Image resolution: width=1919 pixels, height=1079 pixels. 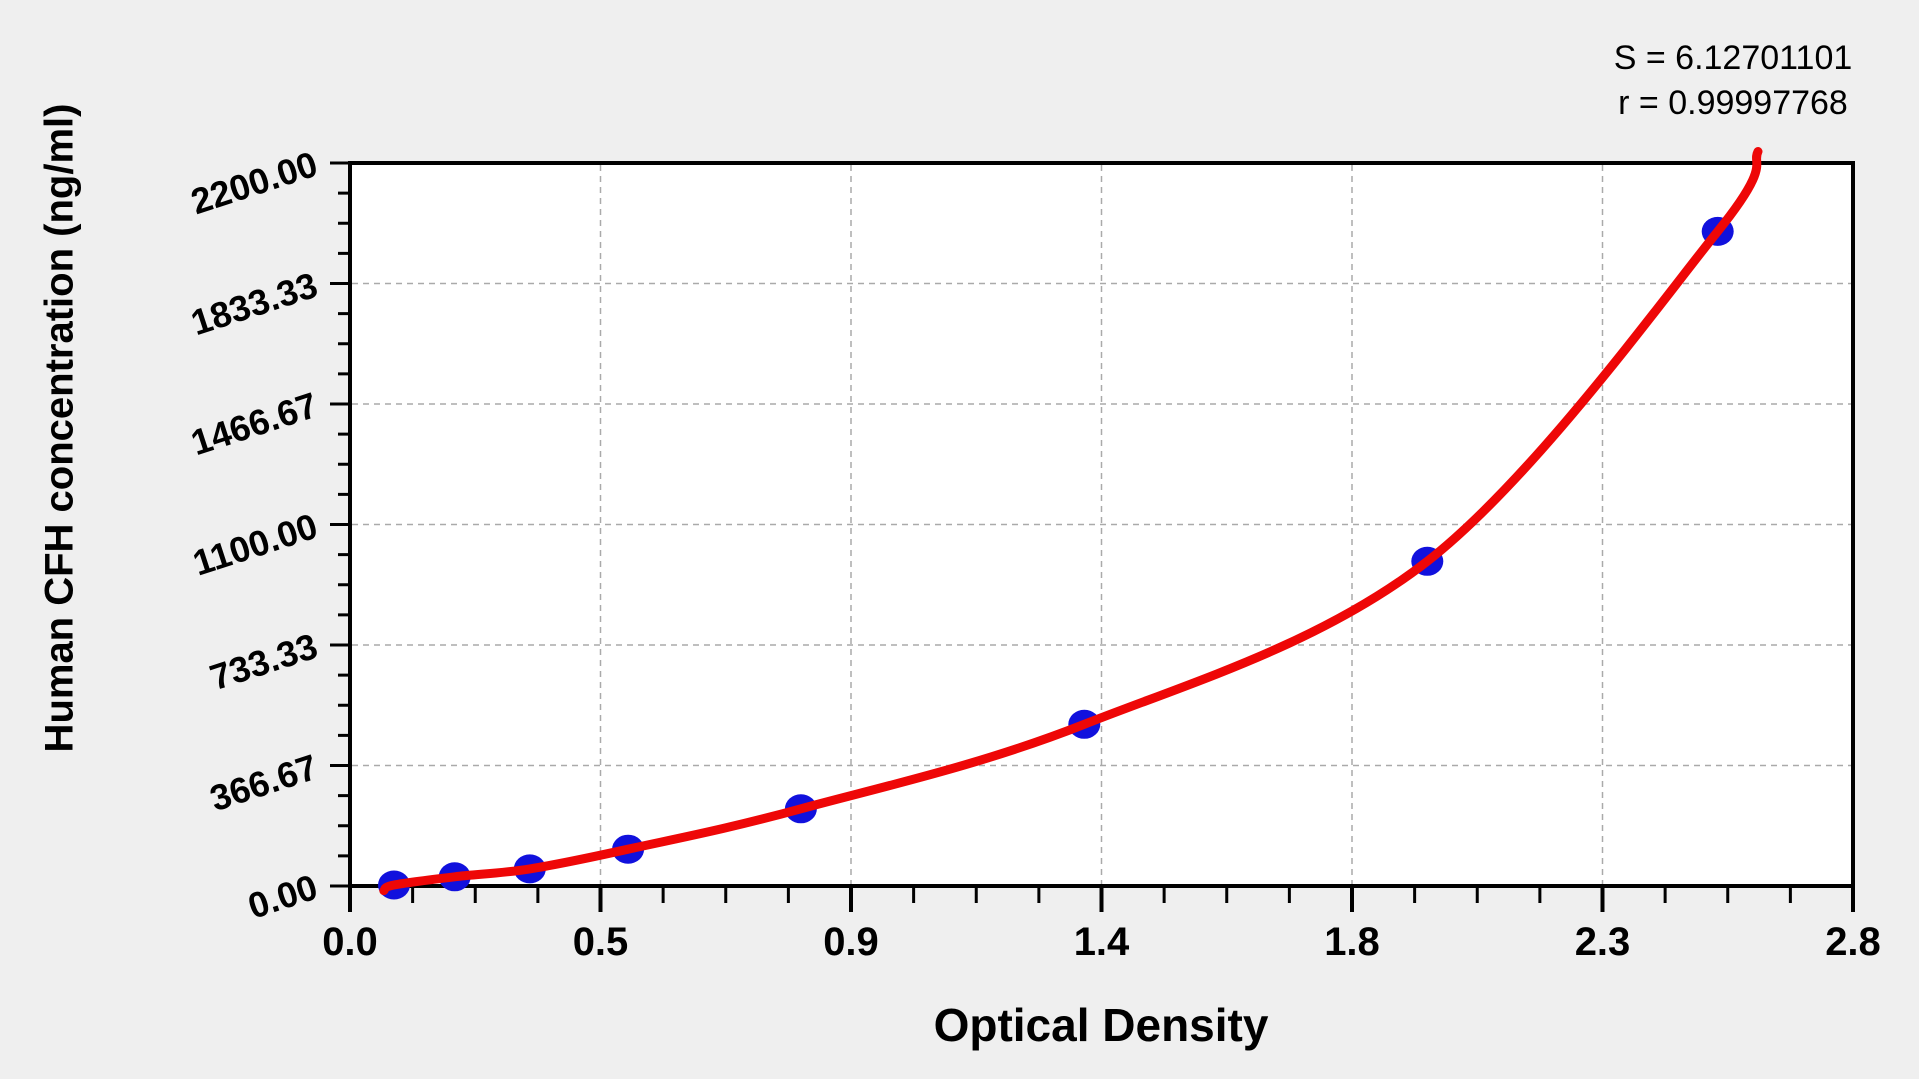 I want to click on fit-stat-r: r = 0.99997768, so click(x=1733, y=103).